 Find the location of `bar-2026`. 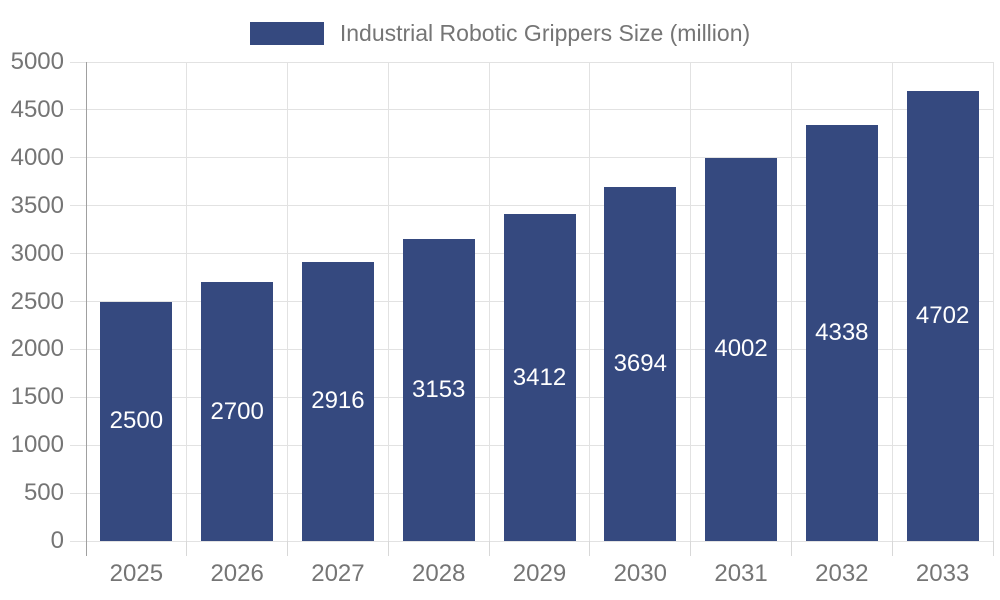

bar-2026 is located at coordinates (237, 411).